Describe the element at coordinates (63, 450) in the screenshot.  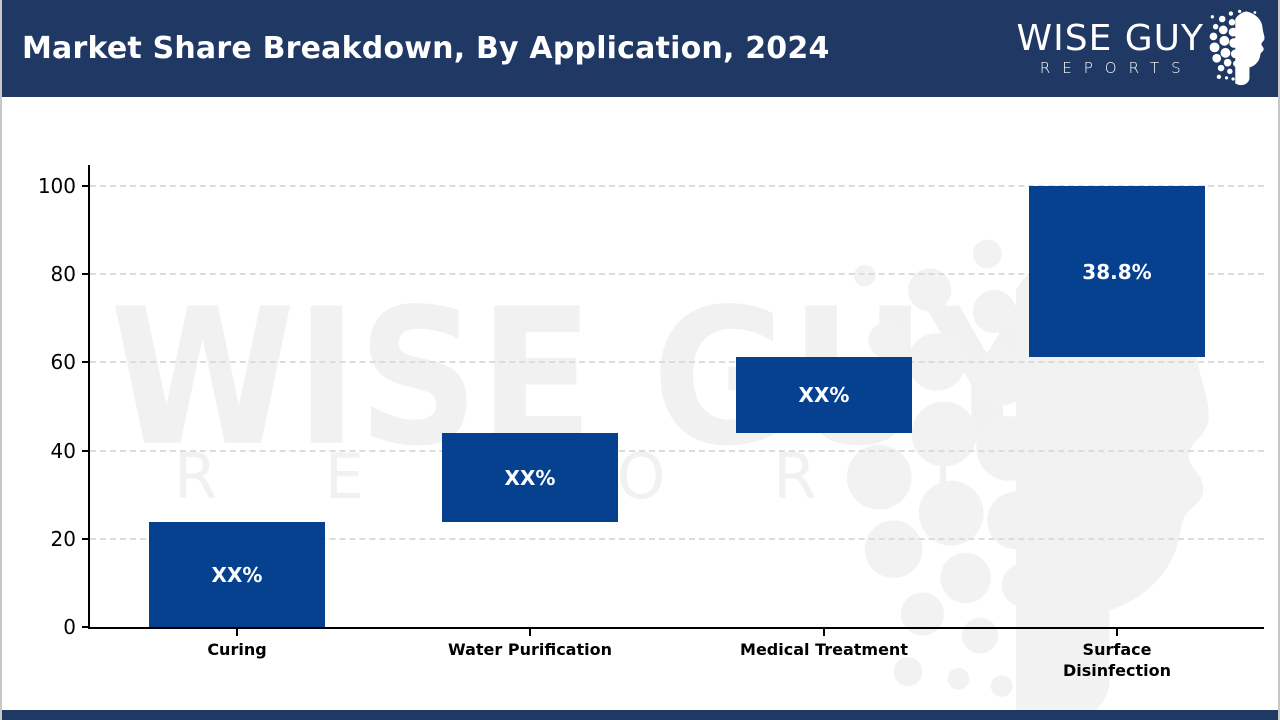
I see `y-axis-tick-label: 40` at that location.